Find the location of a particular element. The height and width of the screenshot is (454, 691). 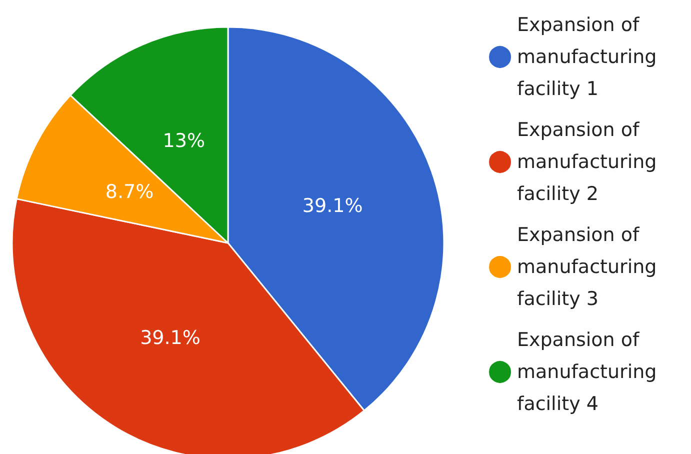

legend-label: Expansion of manufacturing facility 2 is located at coordinates (590, 162).